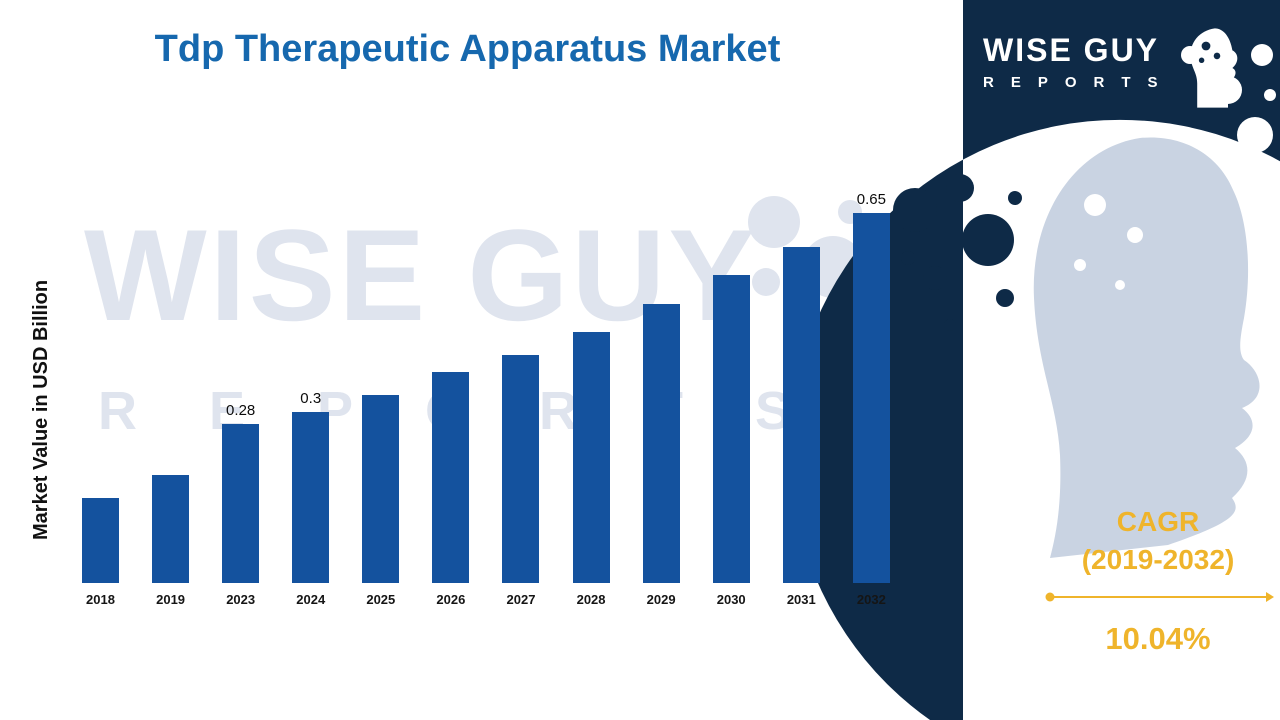  I want to click on bar-2027, so click(521, 469).